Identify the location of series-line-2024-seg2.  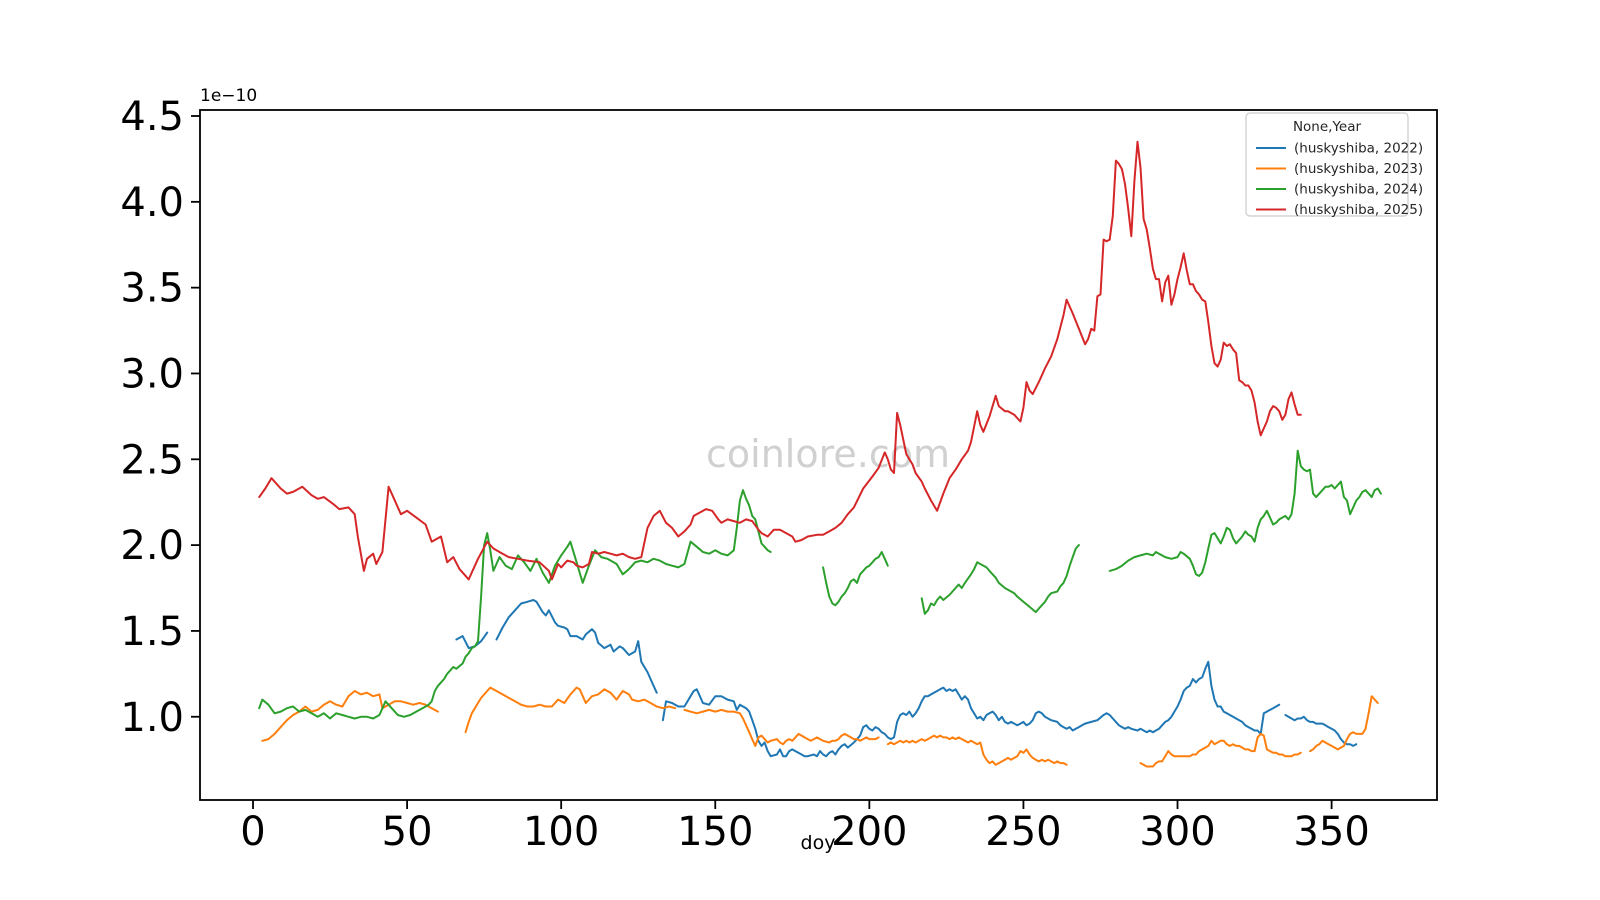
(855, 579).